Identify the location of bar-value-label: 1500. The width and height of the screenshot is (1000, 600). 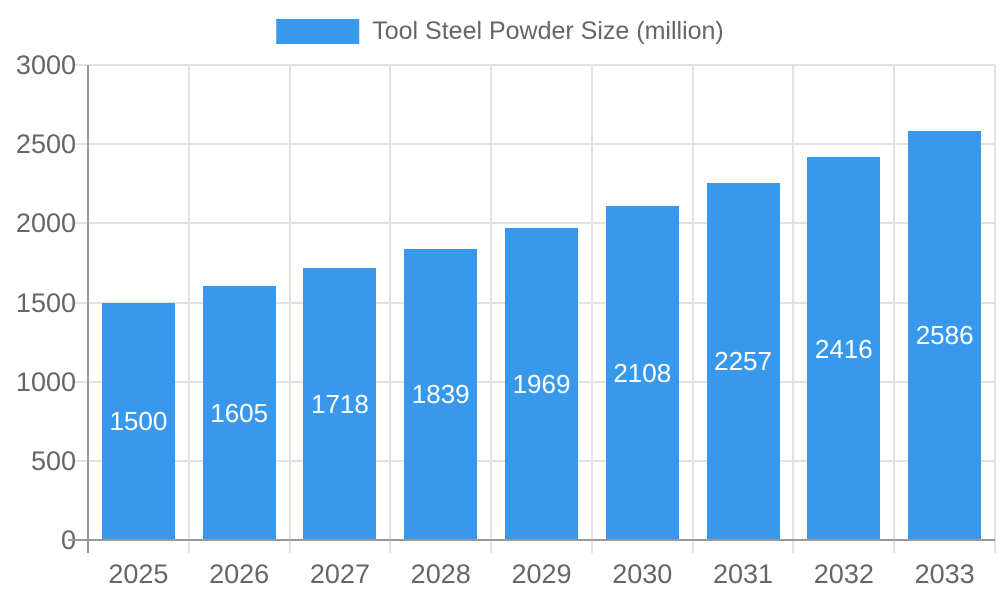
(138, 421).